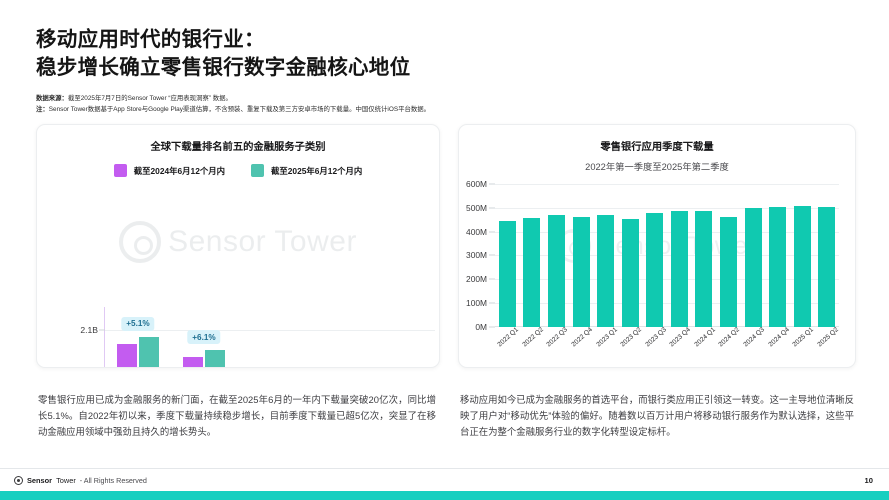 The image size is (889, 500). I want to click on right-chart-ytick-600M: 600M, so click(476, 183).